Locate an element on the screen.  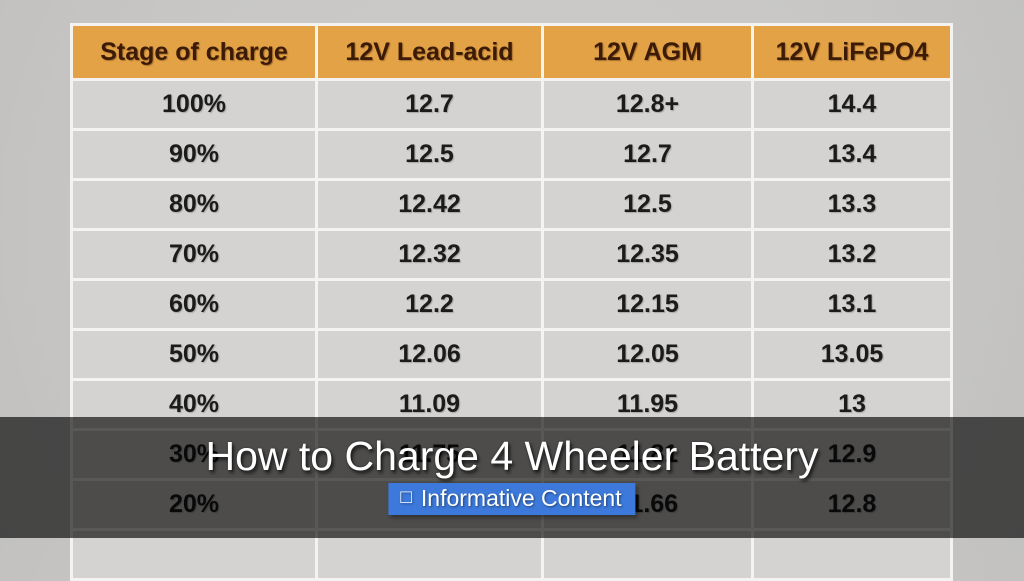
voltage-cell: 12.8+ is located at coordinates (647, 104).